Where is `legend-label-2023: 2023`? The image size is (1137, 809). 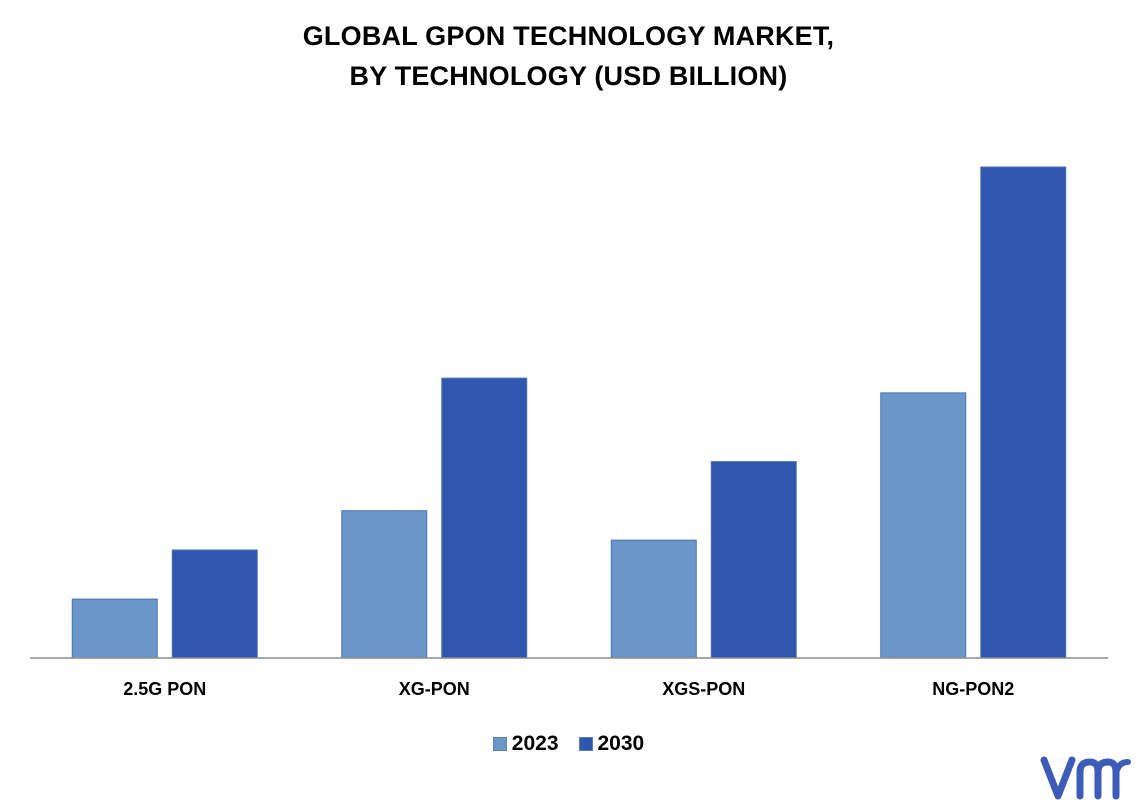 legend-label-2023: 2023 is located at coordinates (535, 743).